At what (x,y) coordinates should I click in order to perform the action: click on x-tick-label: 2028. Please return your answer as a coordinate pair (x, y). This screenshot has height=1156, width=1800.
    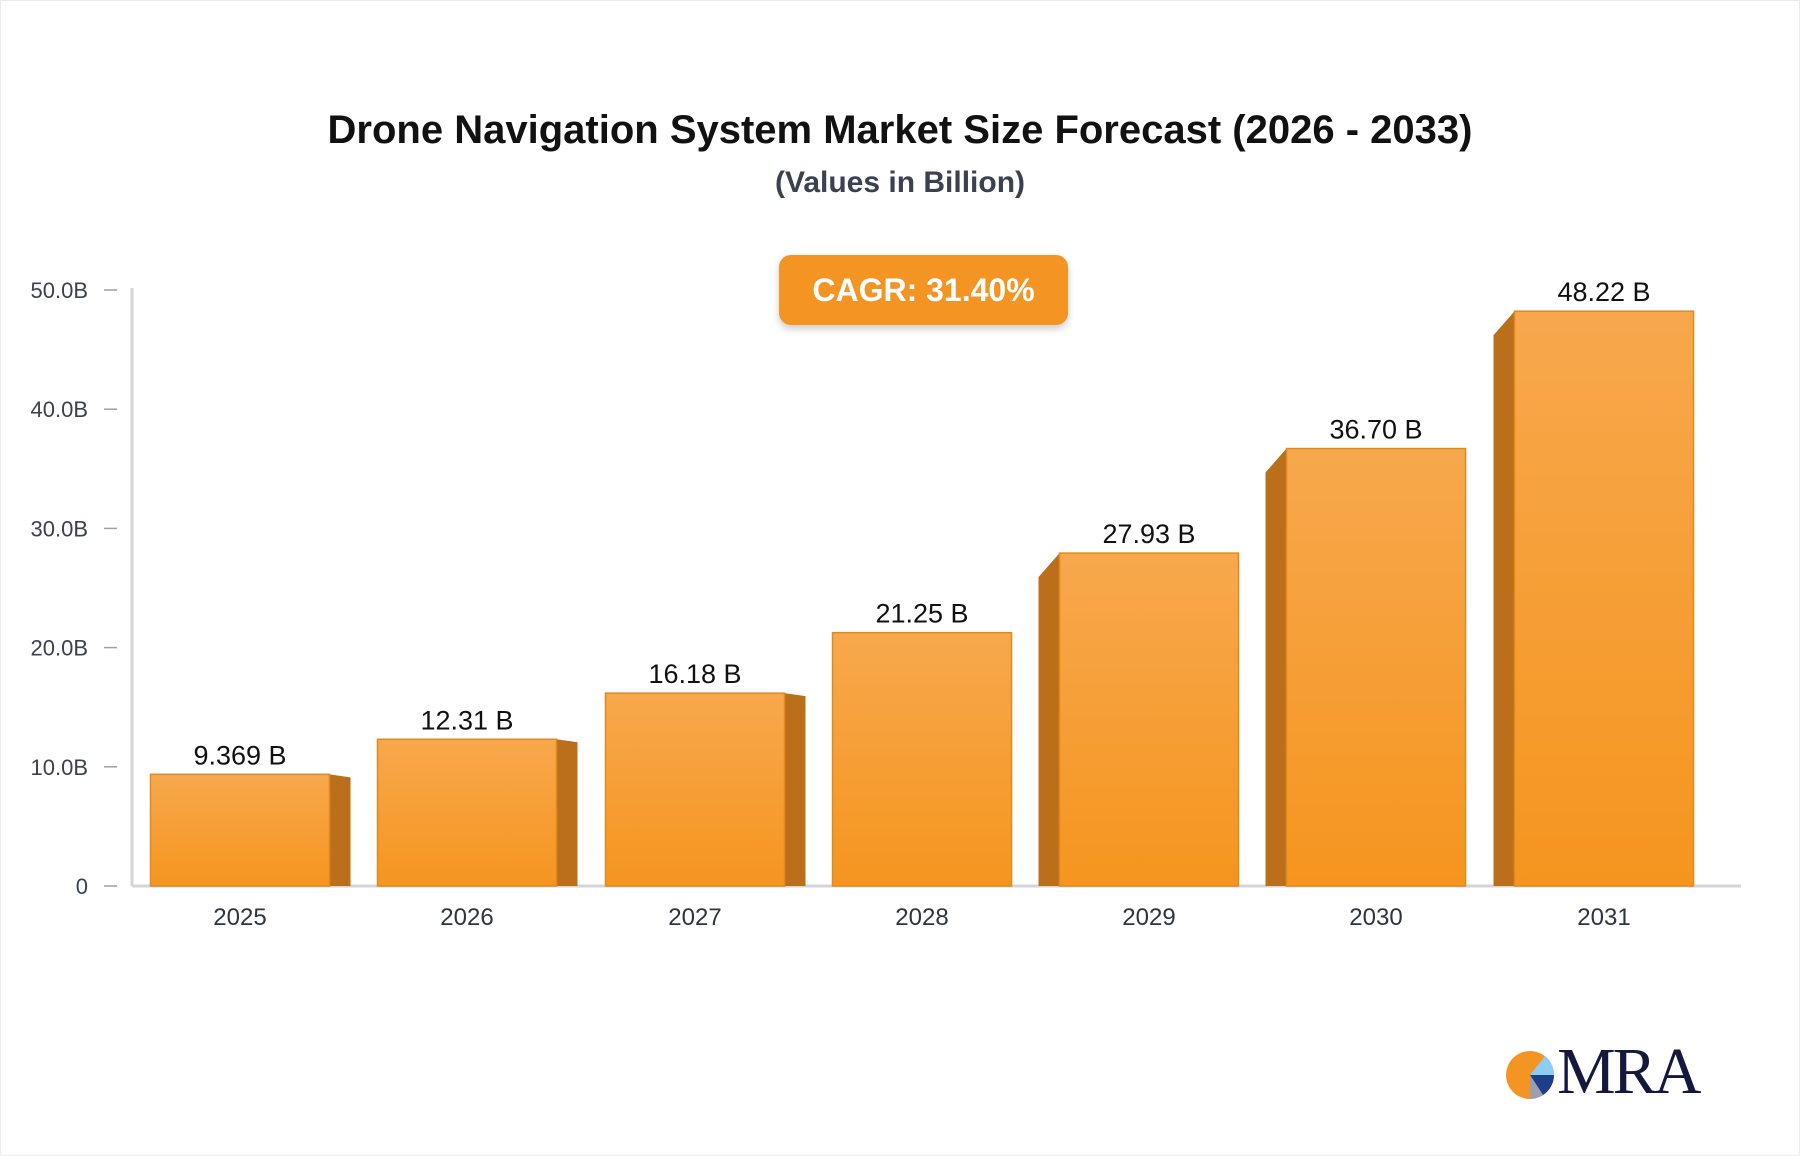
    Looking at the image, I should click on (921, 917).